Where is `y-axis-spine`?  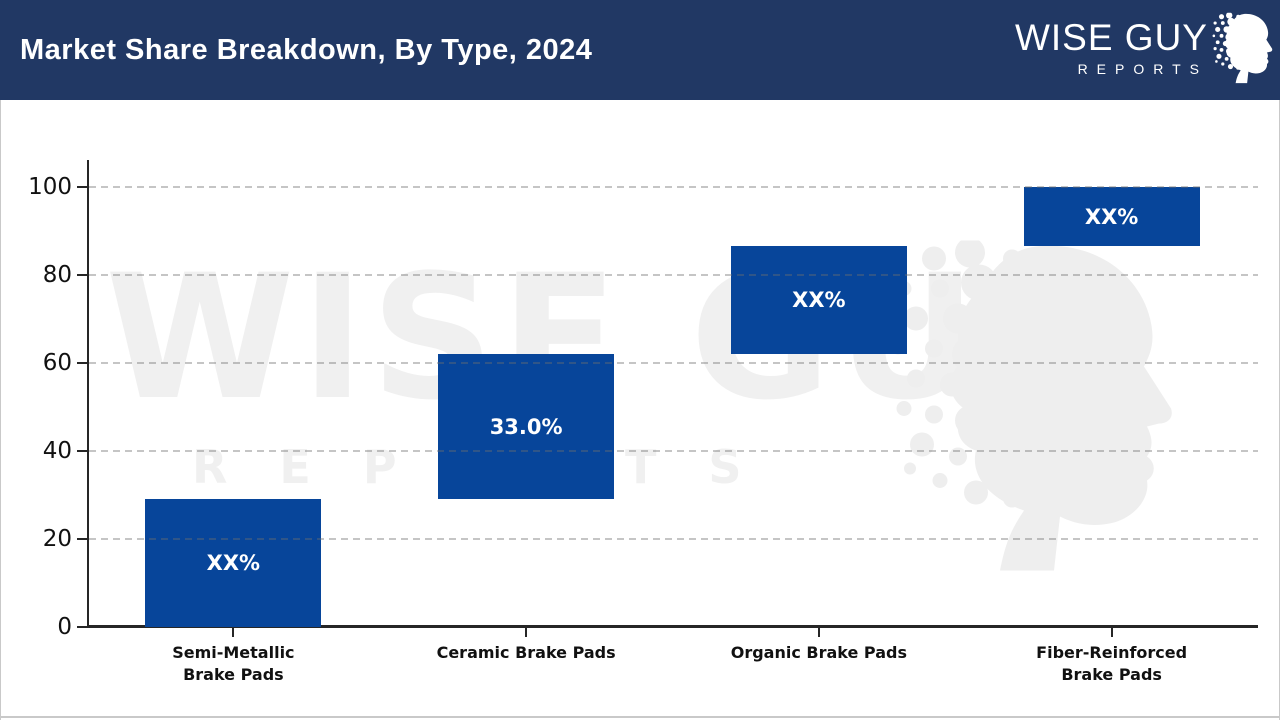 y-axis-spine is located at coordinates (88, 394).